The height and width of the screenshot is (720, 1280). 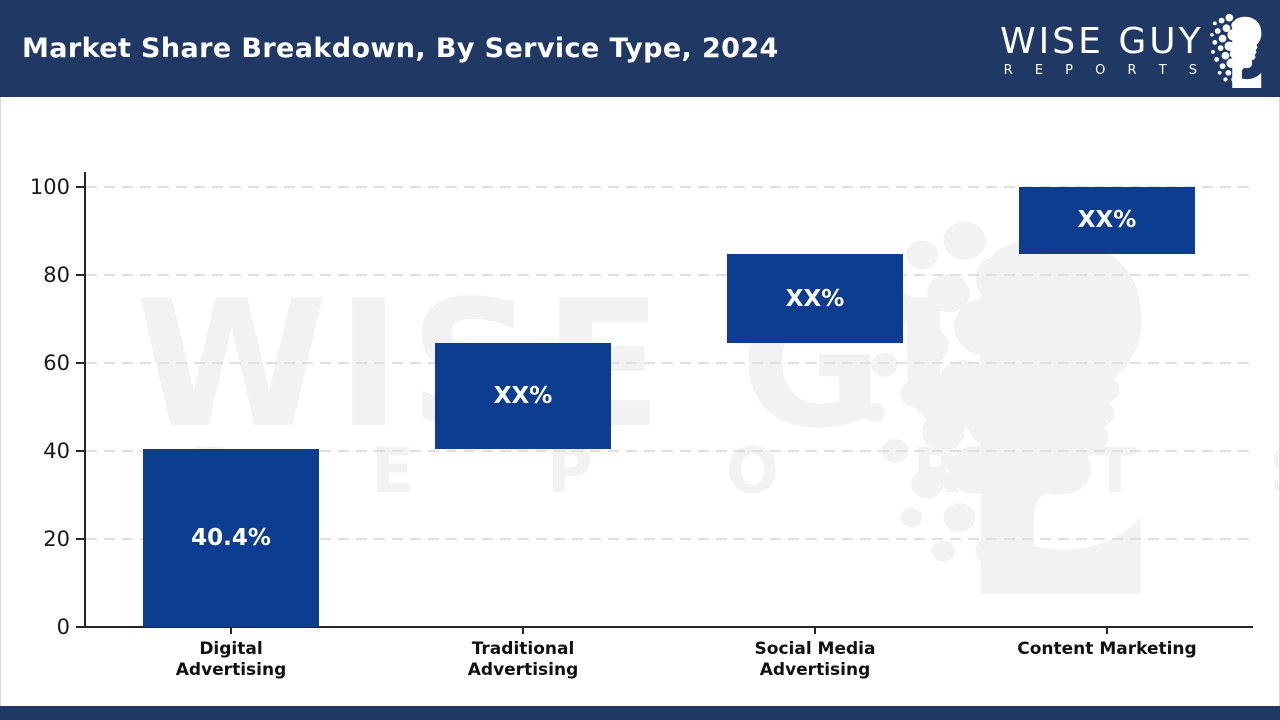 I want to click on x-category-label-1: Digital Advertising, so click(x=231, y=659).